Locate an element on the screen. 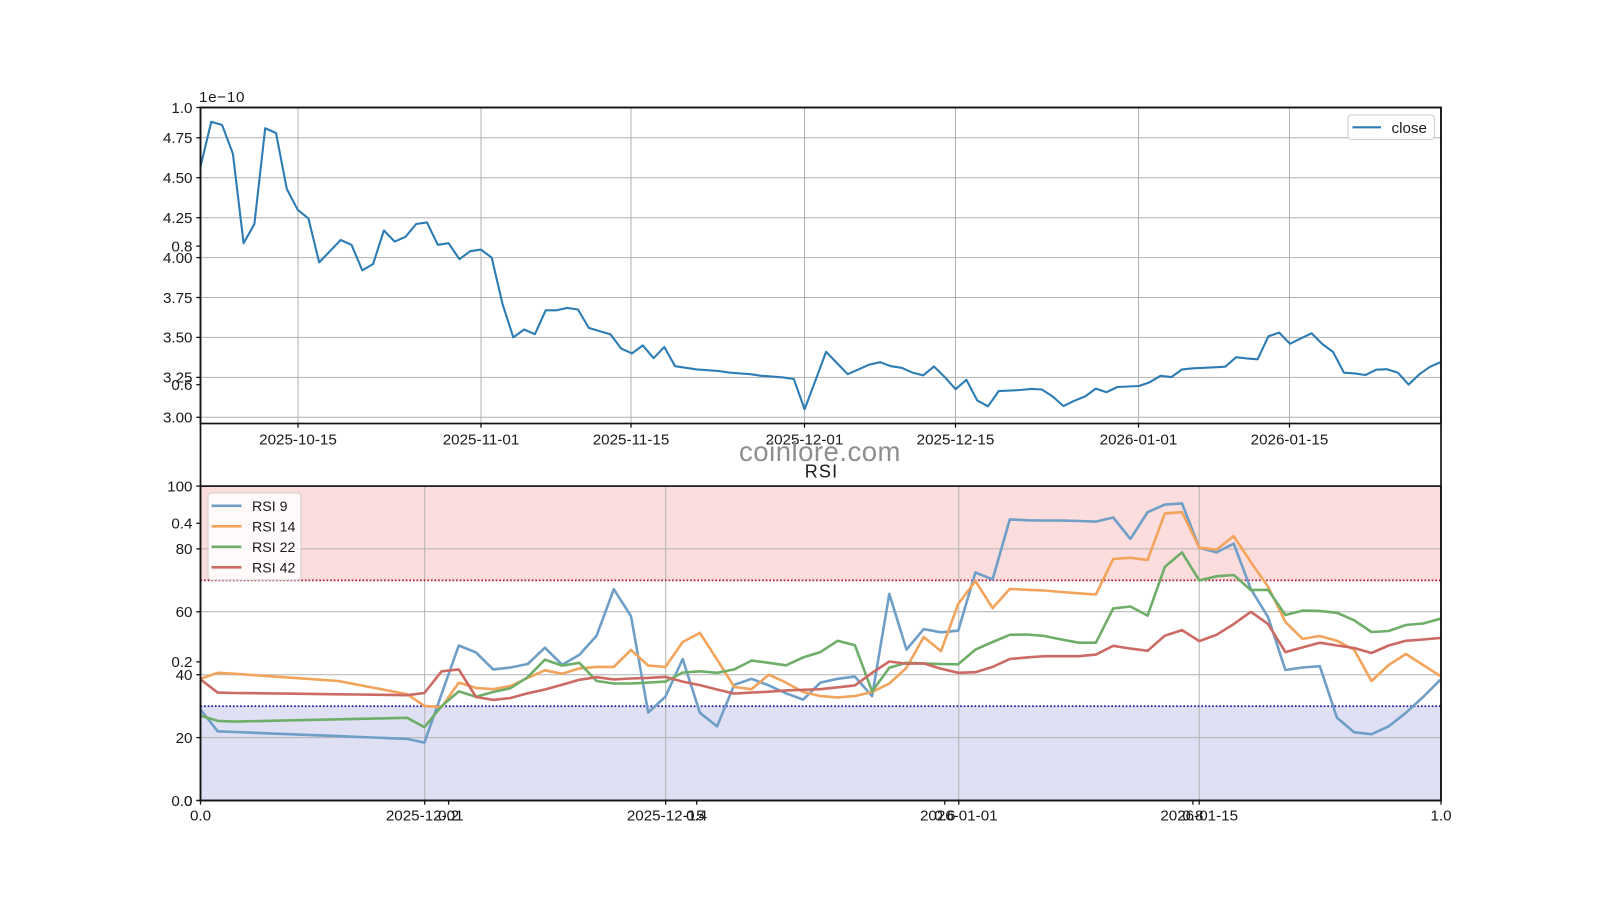  svg-text: 4.25 is located at coordinates (178, 218).